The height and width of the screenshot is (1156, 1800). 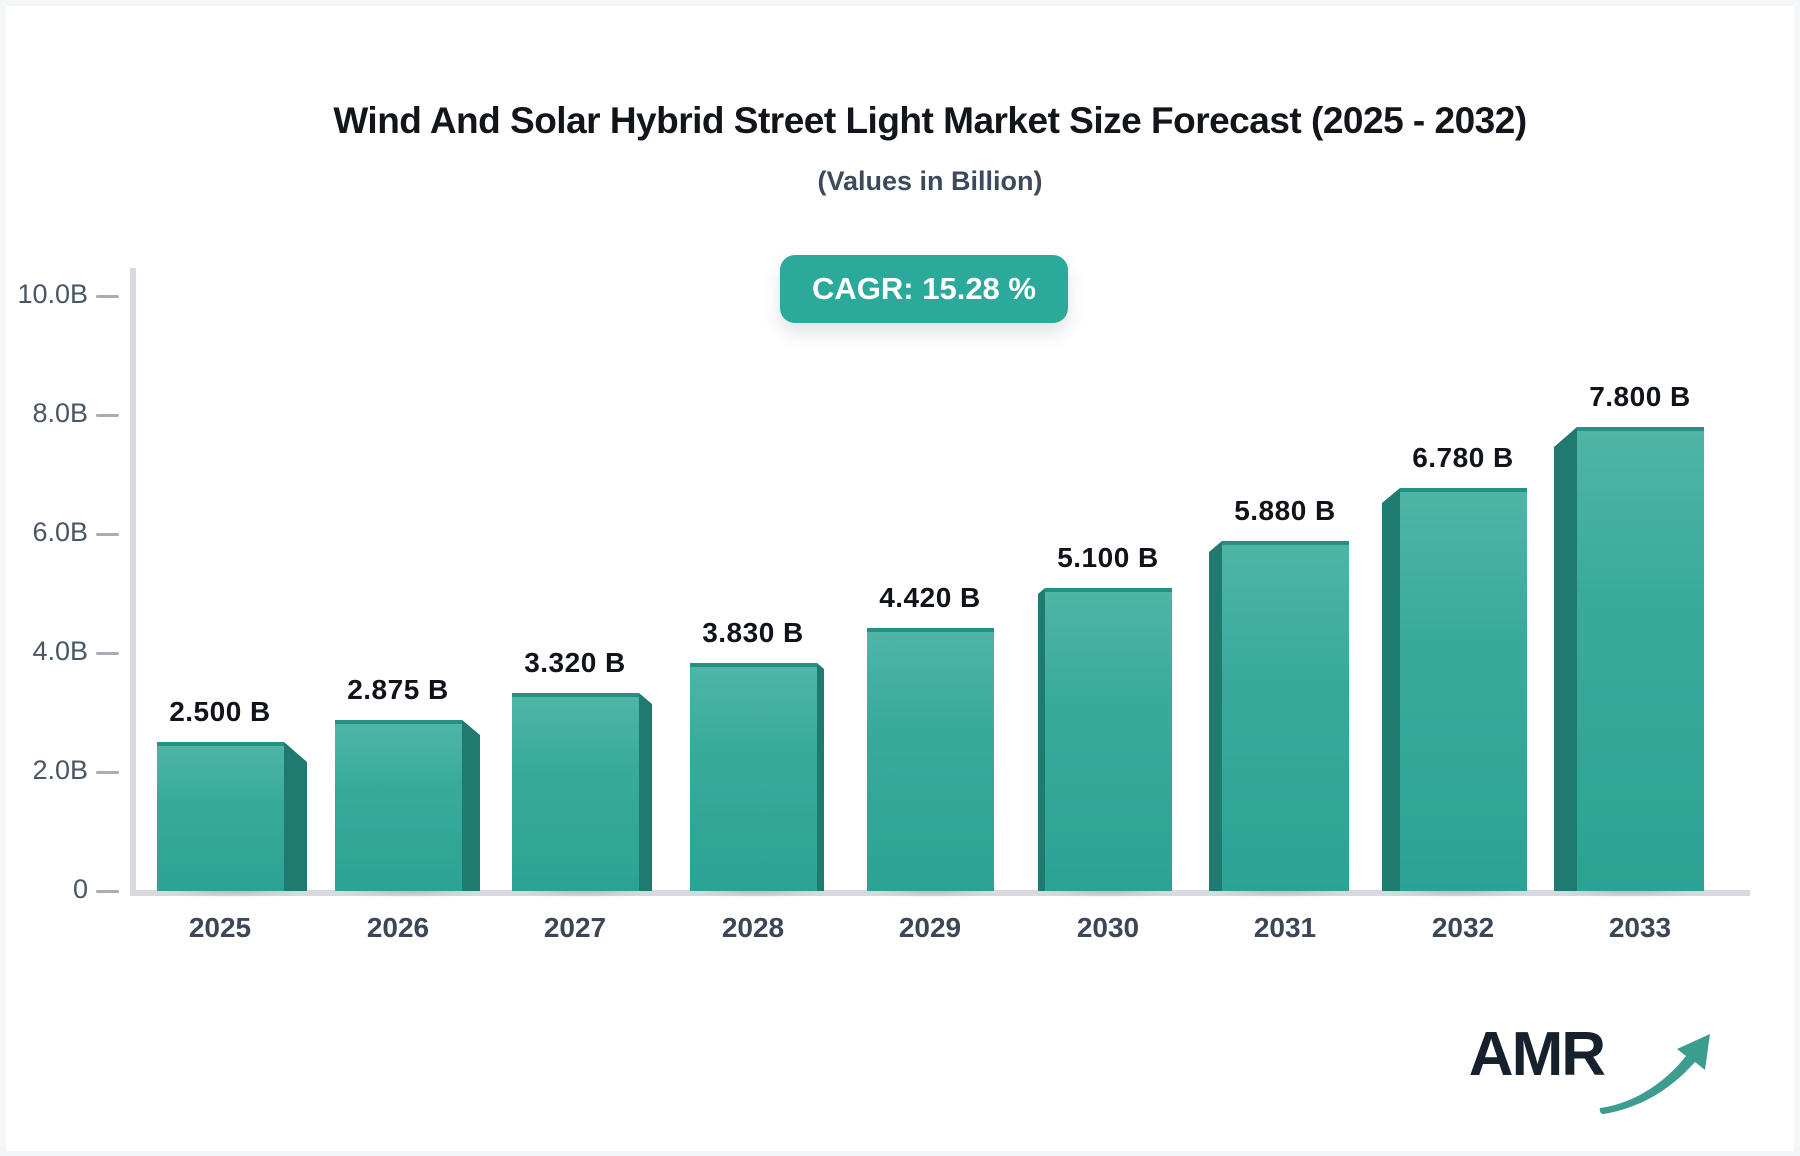 What do you see at coordinates (80, 889) in the screenshot?
I see `y-tick-label: 0` at bounding box center [80, 889].